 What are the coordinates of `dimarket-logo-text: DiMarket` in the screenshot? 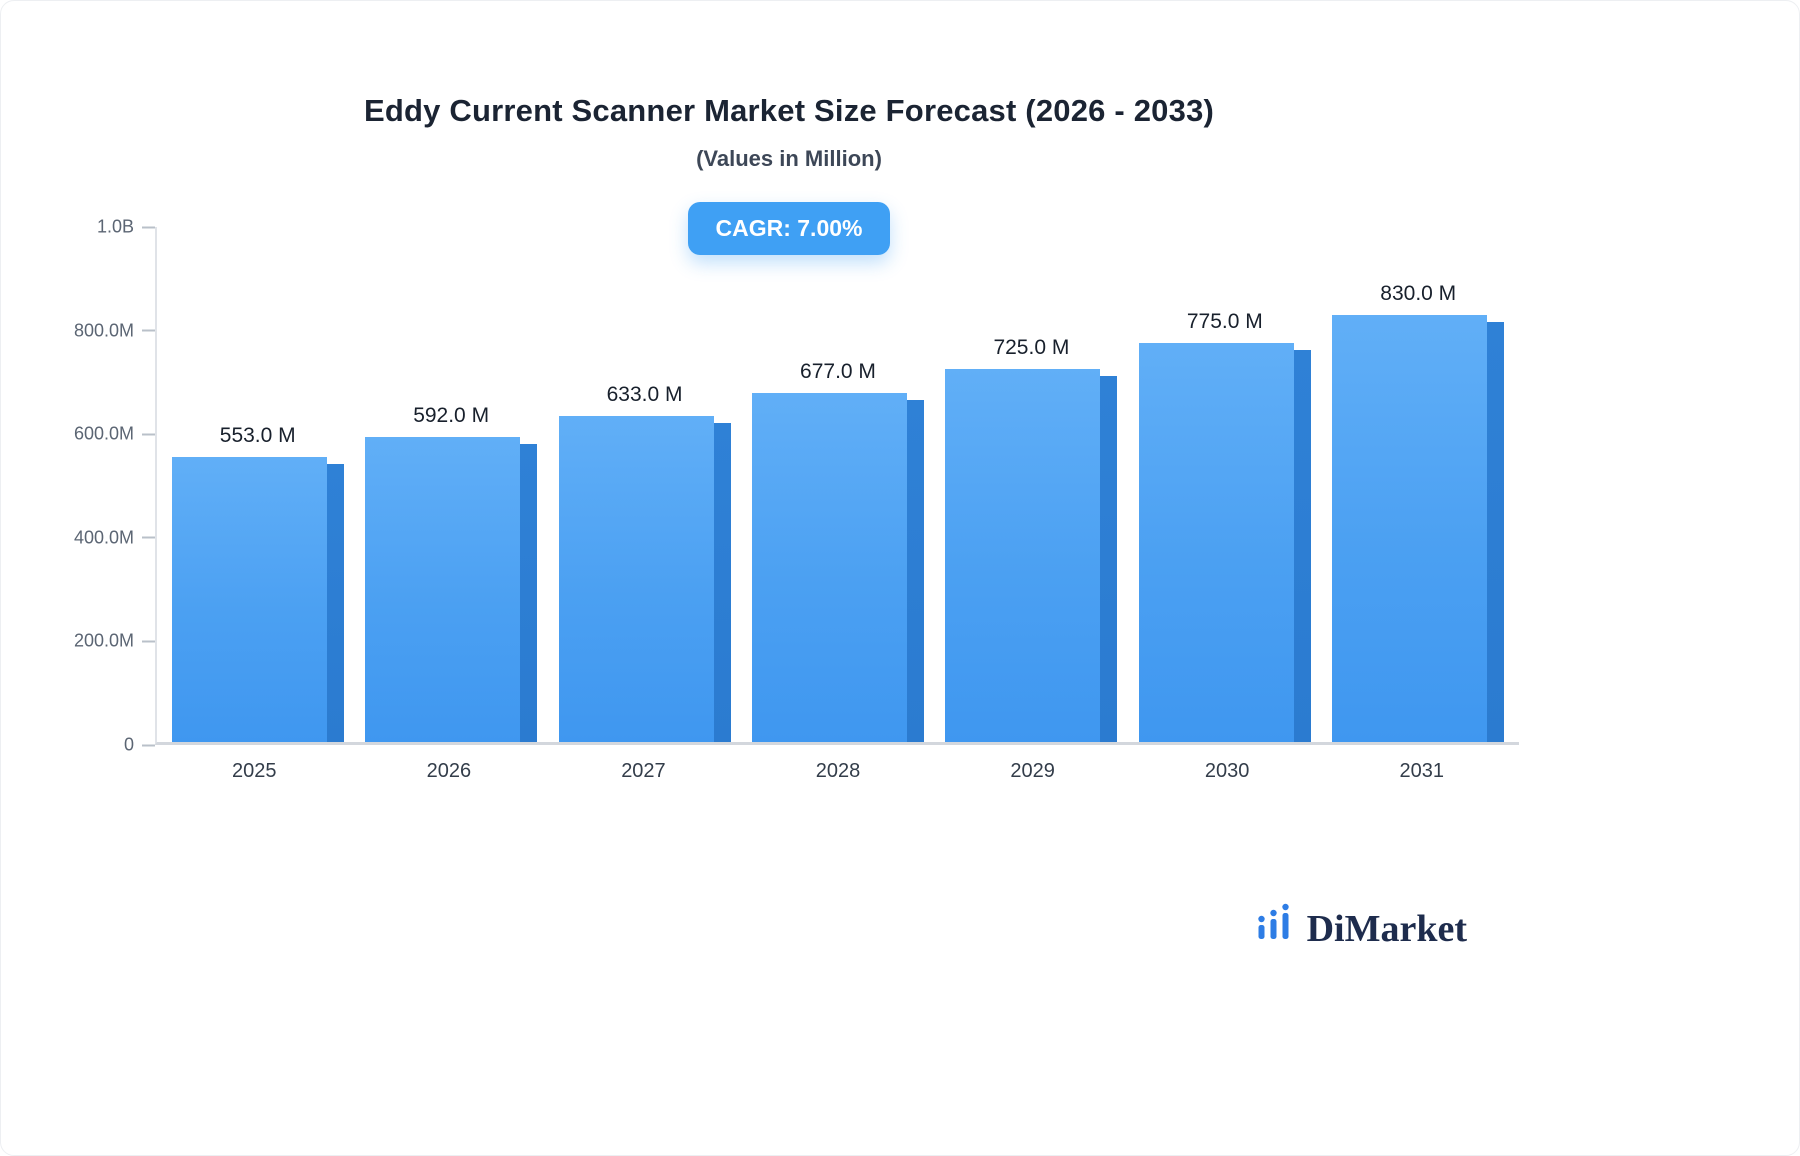 It's located at (1386, 929).